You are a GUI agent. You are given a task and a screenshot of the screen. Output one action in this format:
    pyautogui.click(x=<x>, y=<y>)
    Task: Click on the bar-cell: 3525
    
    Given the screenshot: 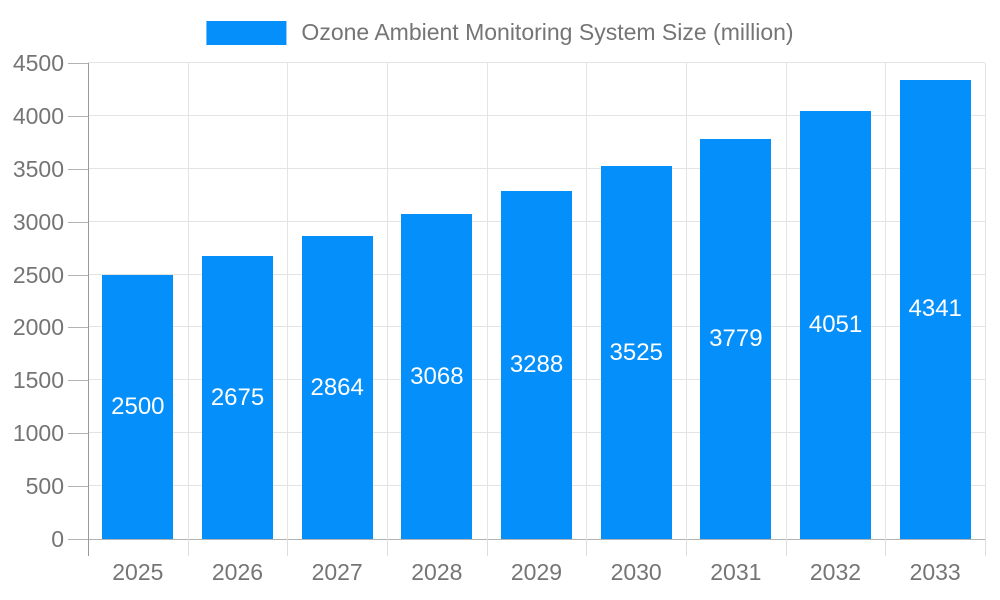 What is the action you would take?
    pyautogui.click(x=636, y=301)
    